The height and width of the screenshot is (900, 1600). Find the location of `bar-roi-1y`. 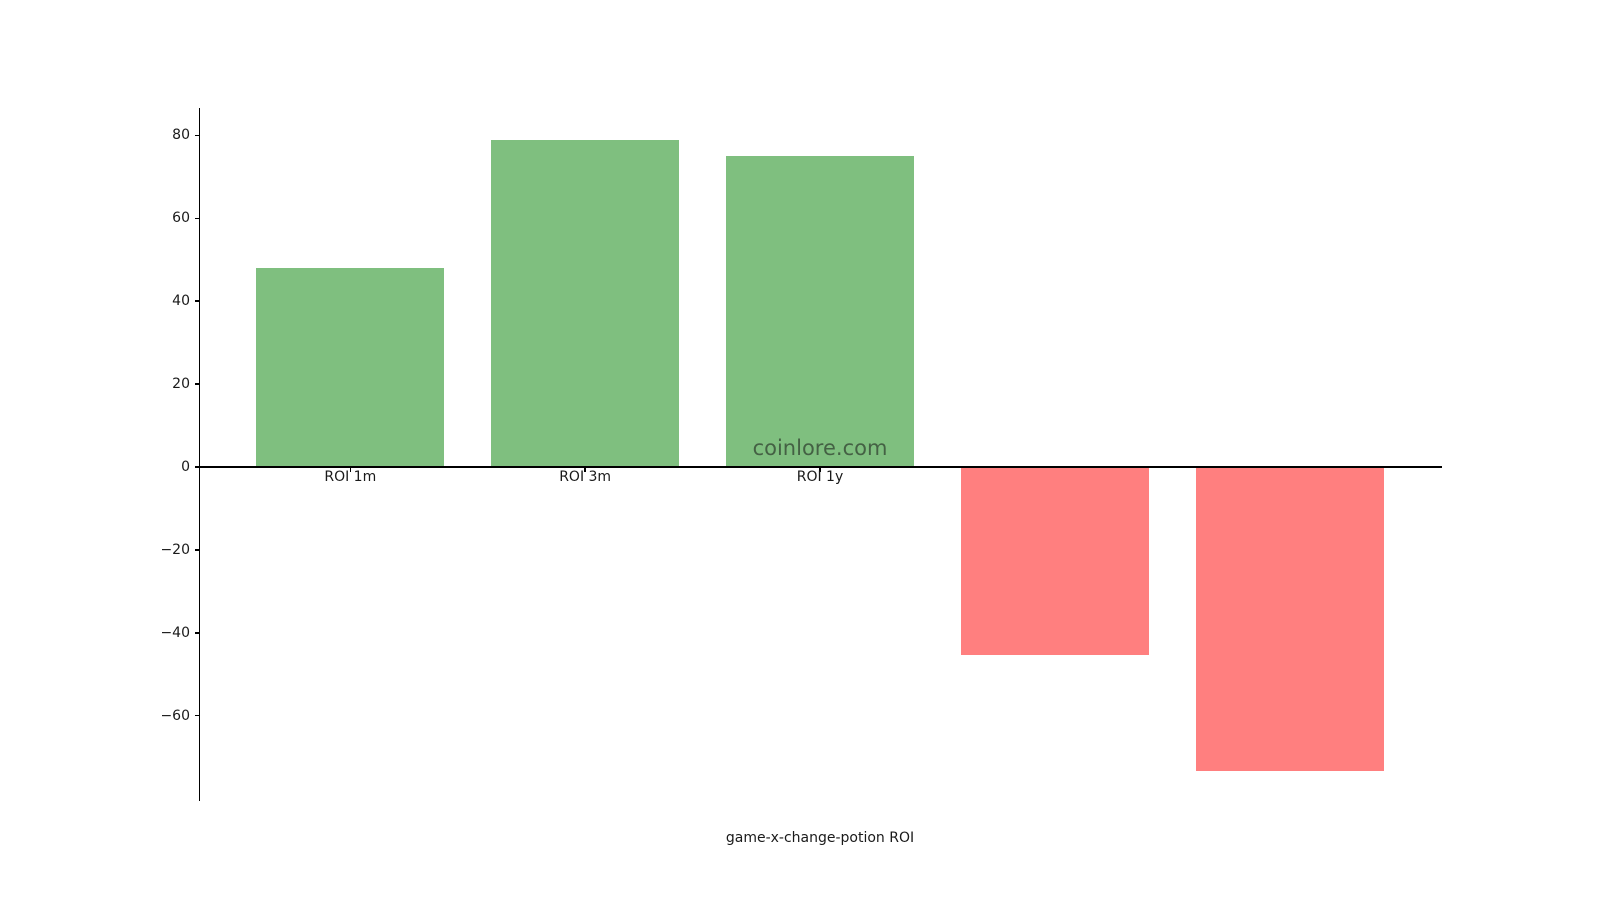

bar-roi-1y is located at coordinates (820, 311).